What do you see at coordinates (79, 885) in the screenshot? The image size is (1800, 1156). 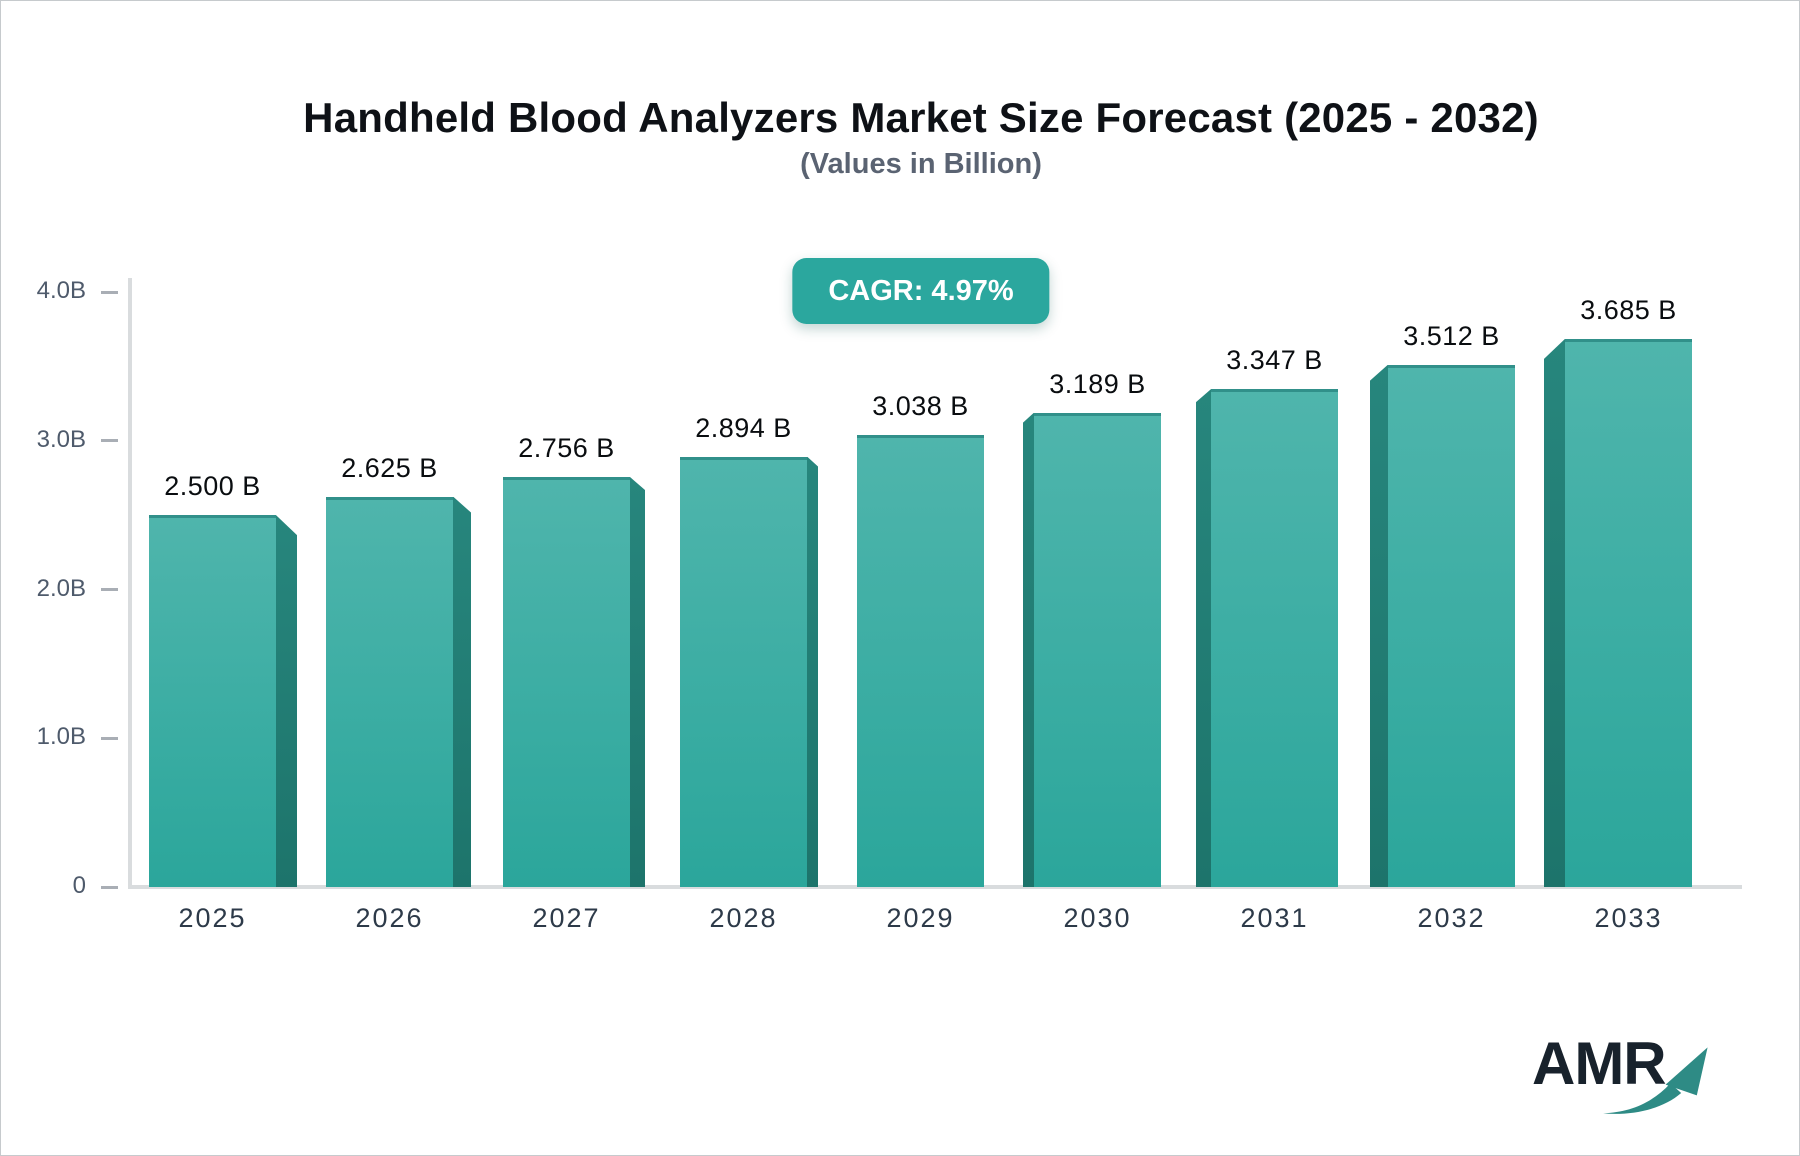 I see `y-tick-label: 0` at bounding box center [79, 885].